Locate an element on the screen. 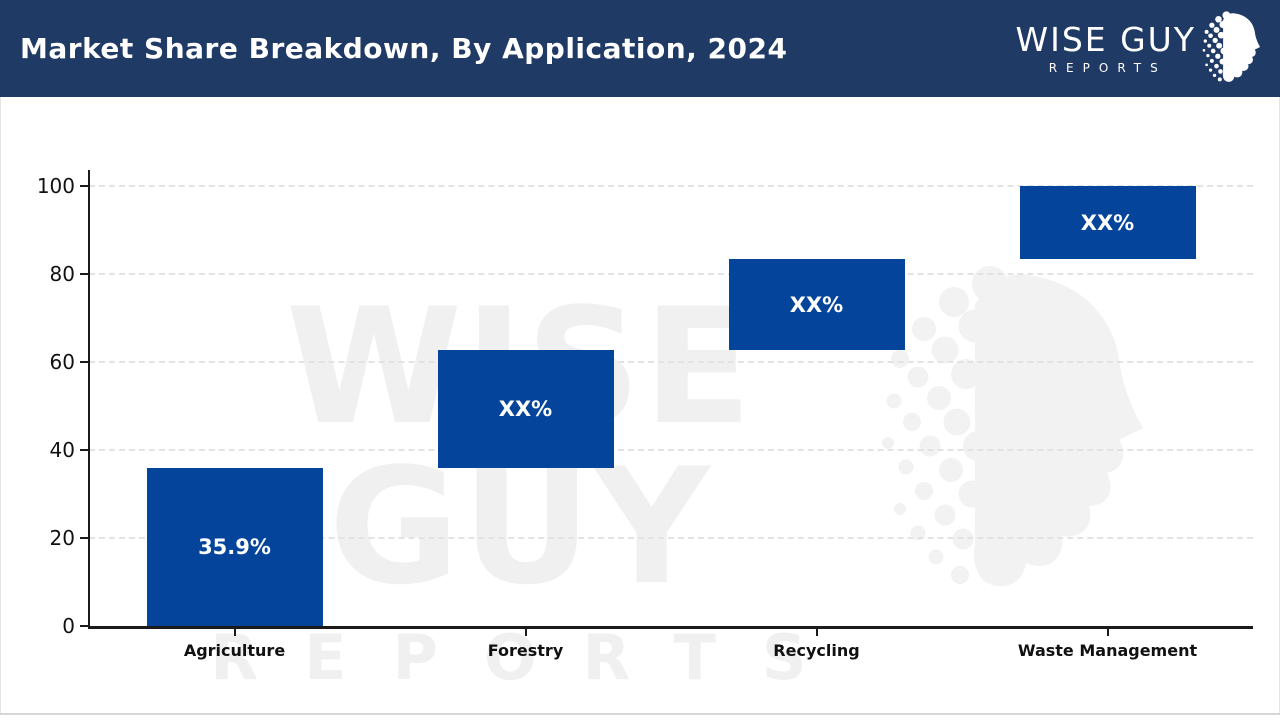  watermark-face-icon is located at coordinates (1012, 426).